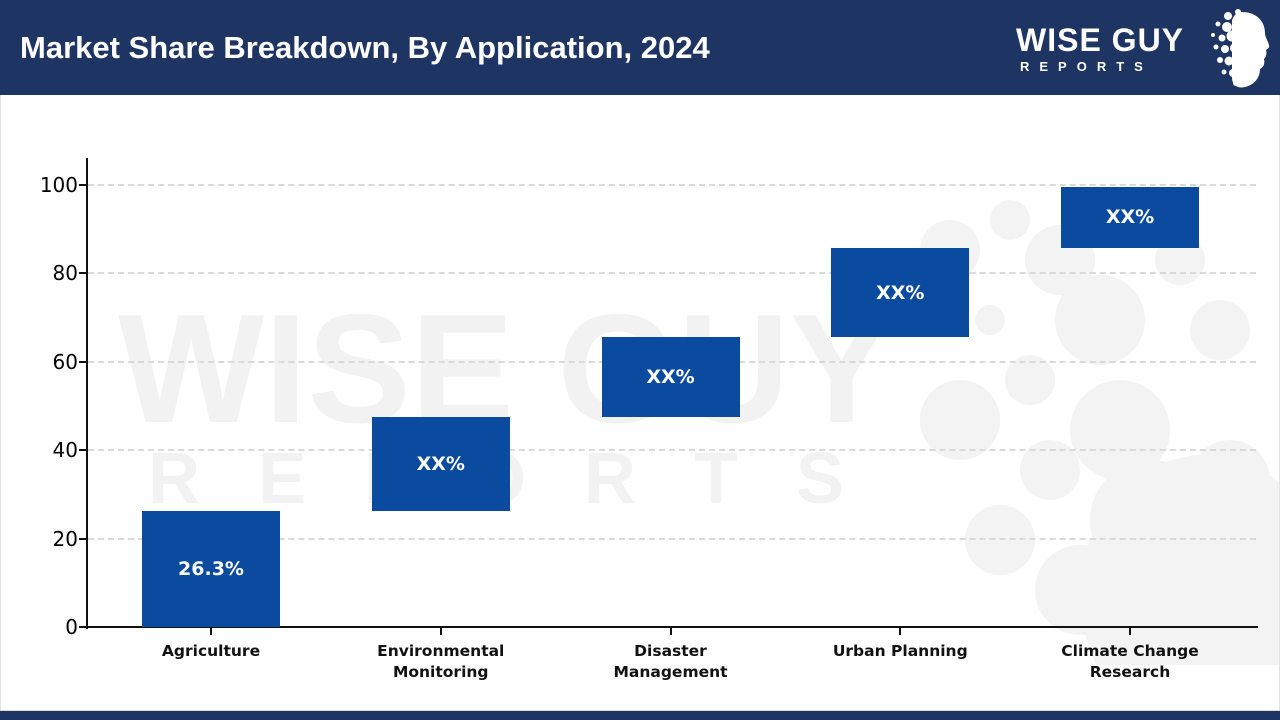 The height and width of the screenshot is (720, 1280). Describe the element at coordinates (87, 393) in the screenshot. I see `y-axis-spine` at that location.